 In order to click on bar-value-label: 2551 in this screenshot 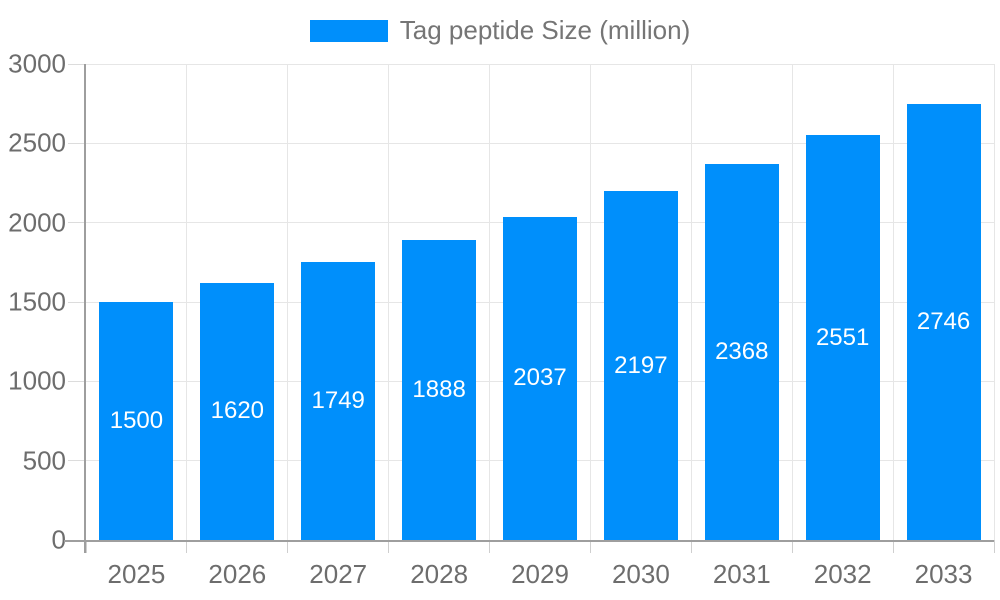, I will do `click(842, 337)`.